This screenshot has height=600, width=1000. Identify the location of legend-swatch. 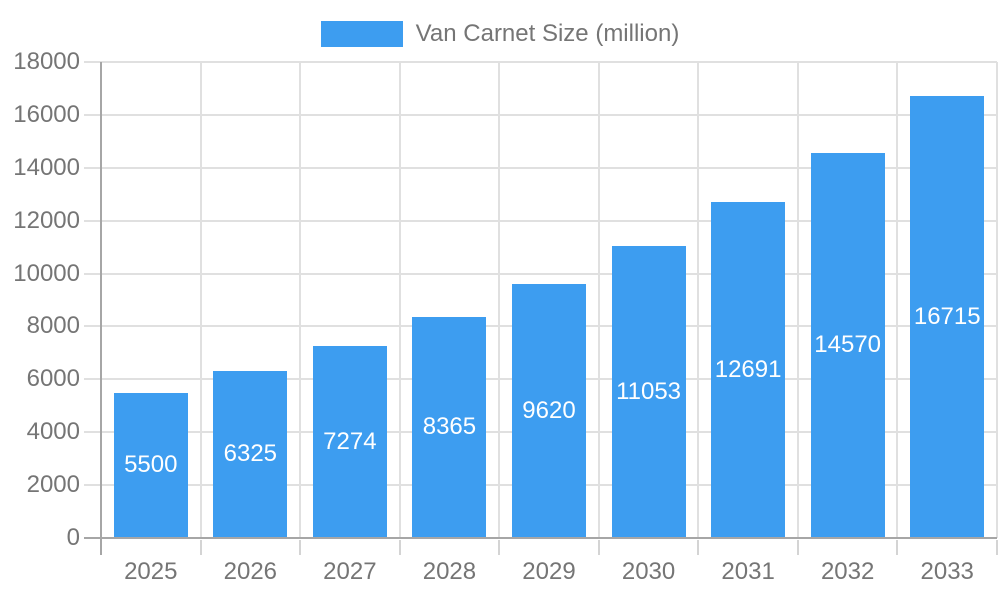
(361, 34).